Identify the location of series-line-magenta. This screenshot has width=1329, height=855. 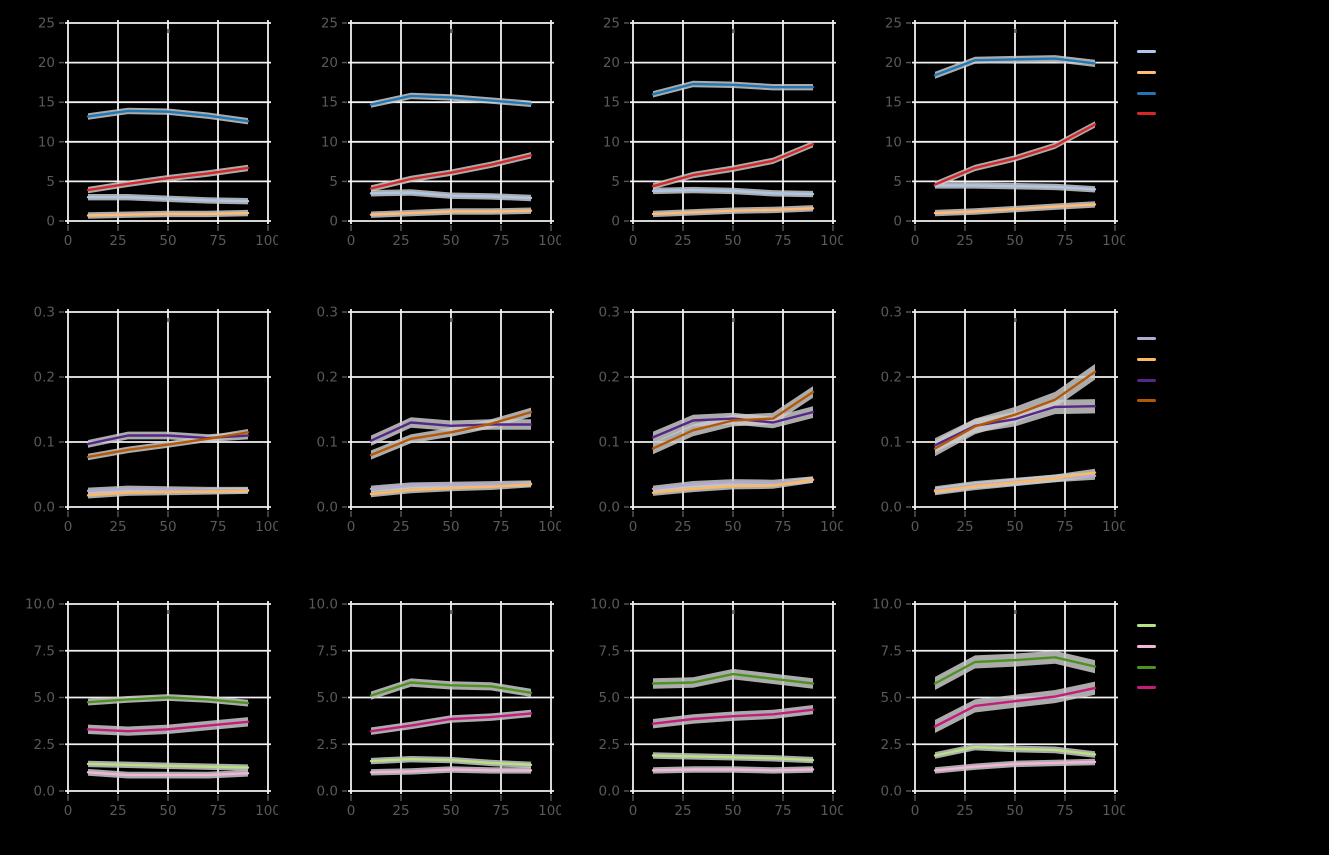
(1015, 707).